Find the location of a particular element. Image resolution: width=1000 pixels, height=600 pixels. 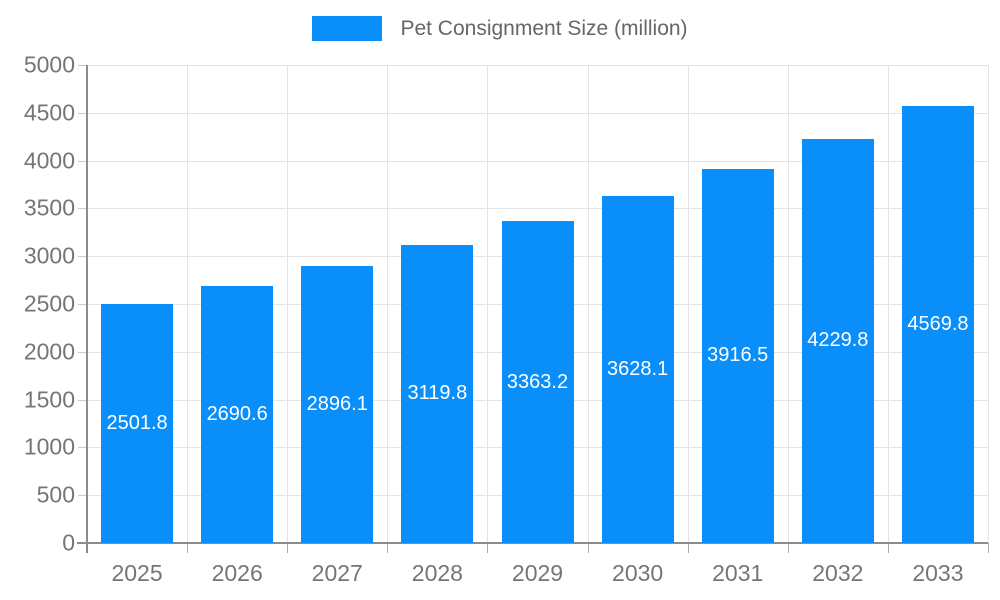

bar-value-label: 2690.6 is located at coordinates (237, 413).